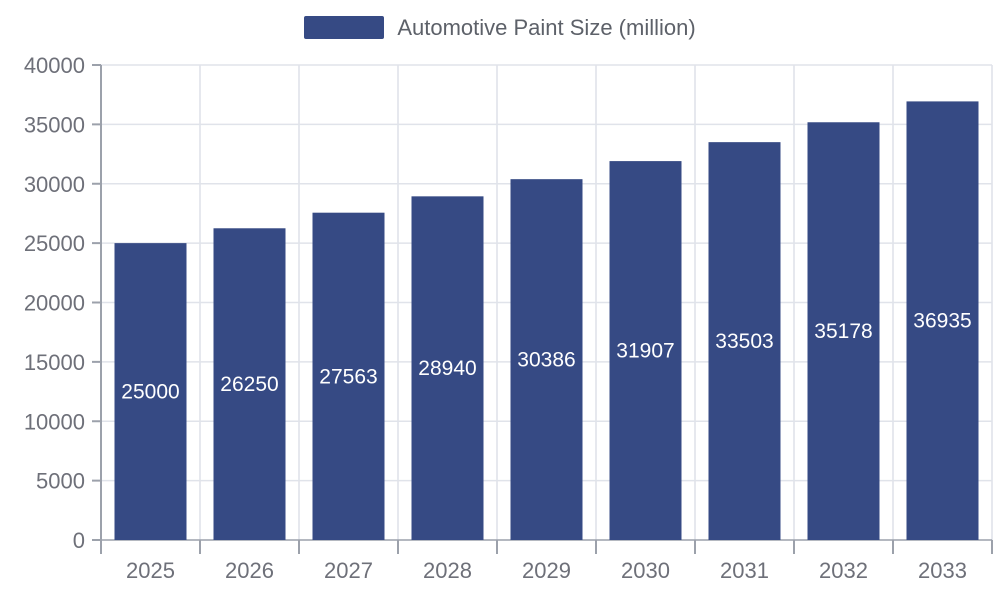  I want to click on bar-value-label: 36935, so click(942, 321).